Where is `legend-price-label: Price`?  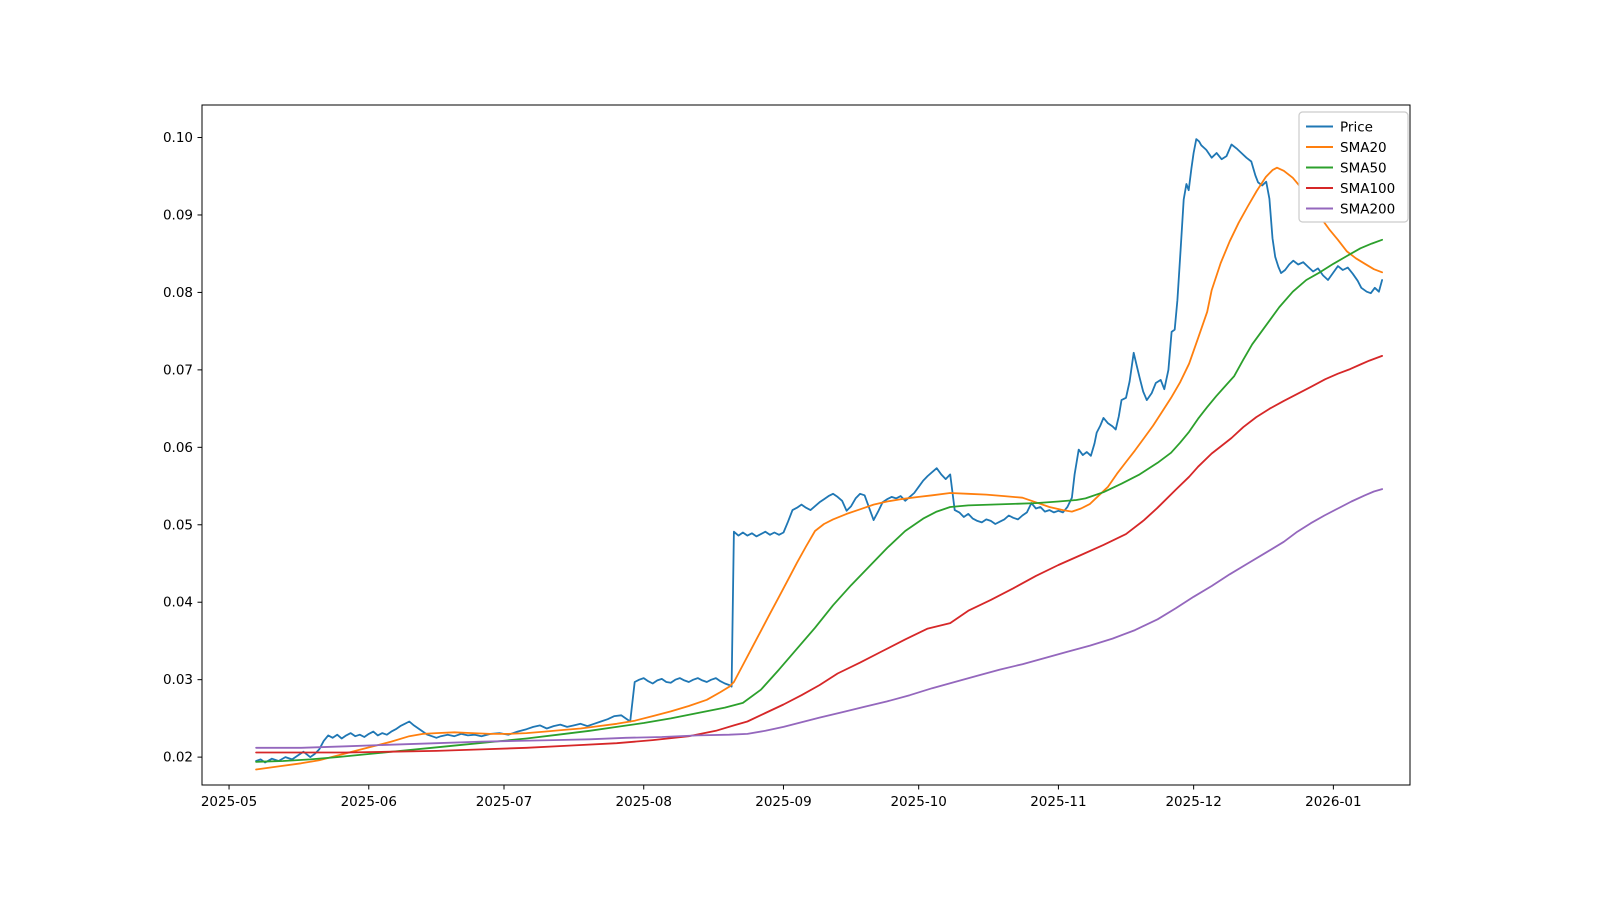
legend-price-label: Price is located at coordinates (1356, 127).